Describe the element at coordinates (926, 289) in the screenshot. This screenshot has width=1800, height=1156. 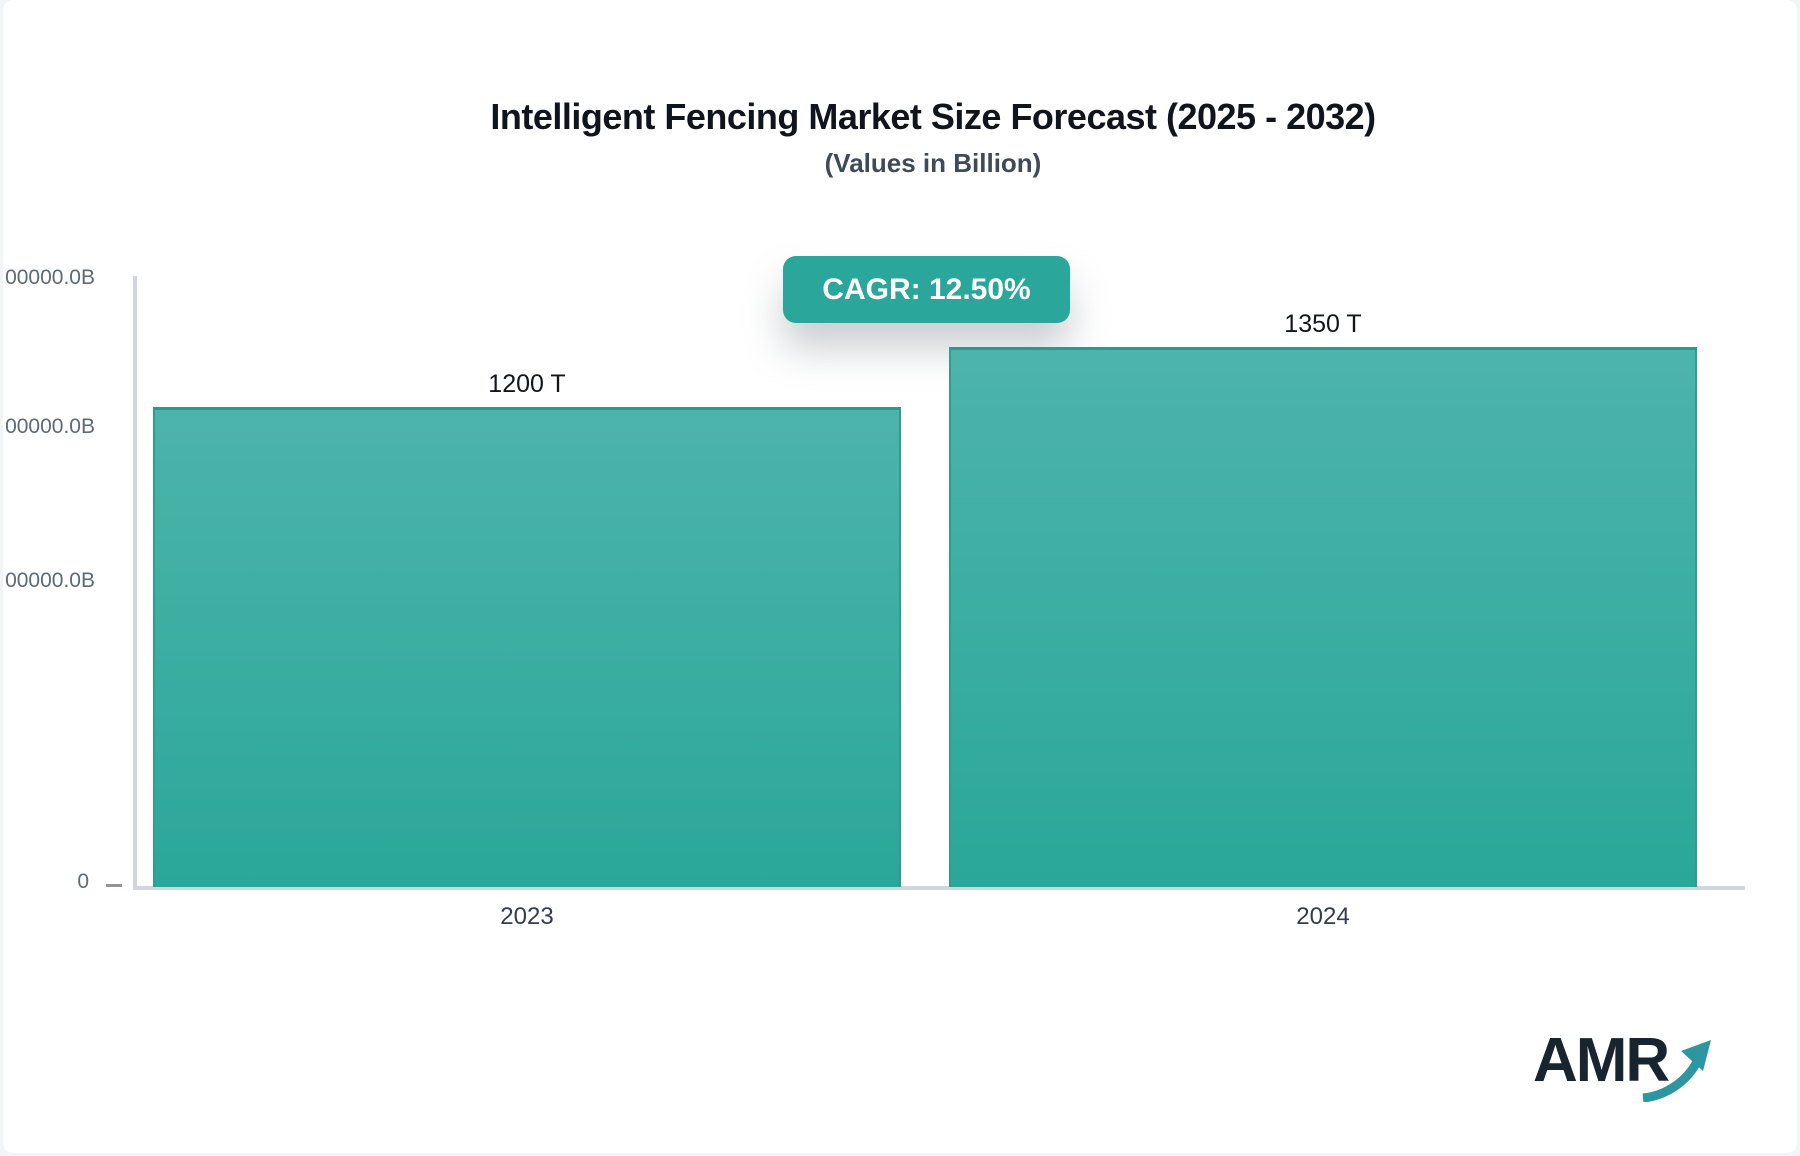
I see `cagr-badge: CAGR: 12.50%` at that location.